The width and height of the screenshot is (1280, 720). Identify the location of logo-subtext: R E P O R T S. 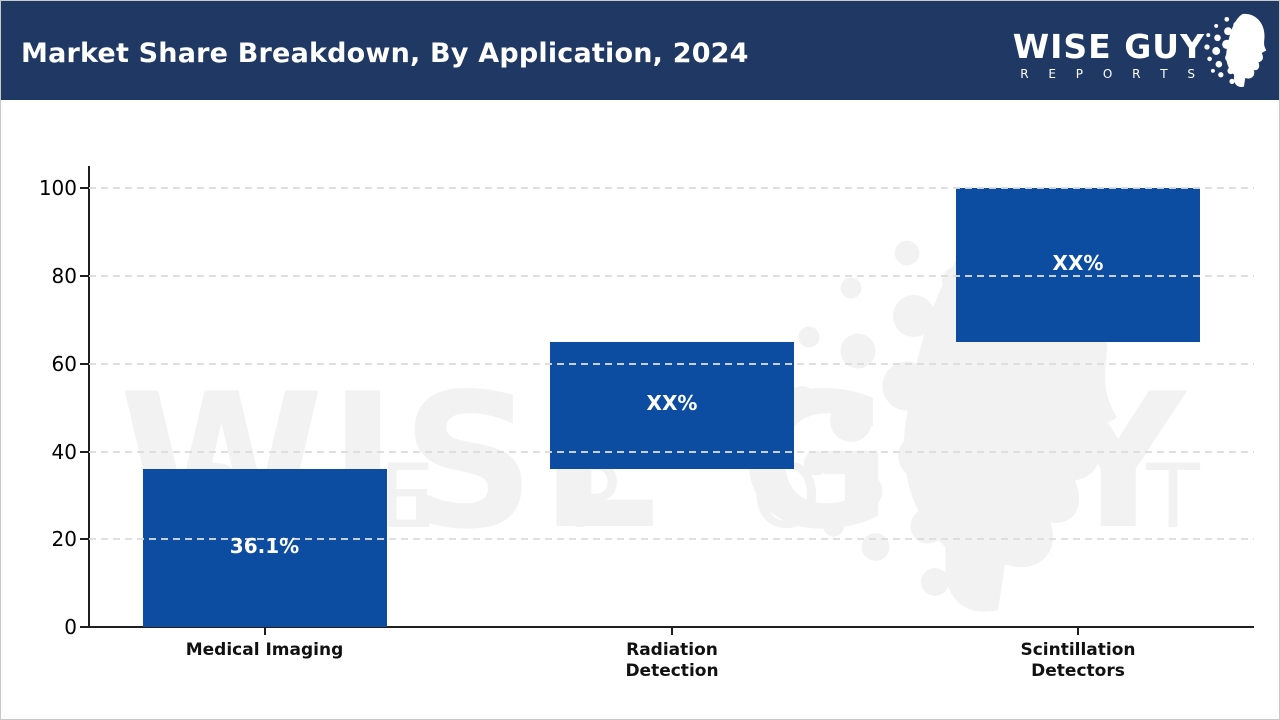
(1111, 74).